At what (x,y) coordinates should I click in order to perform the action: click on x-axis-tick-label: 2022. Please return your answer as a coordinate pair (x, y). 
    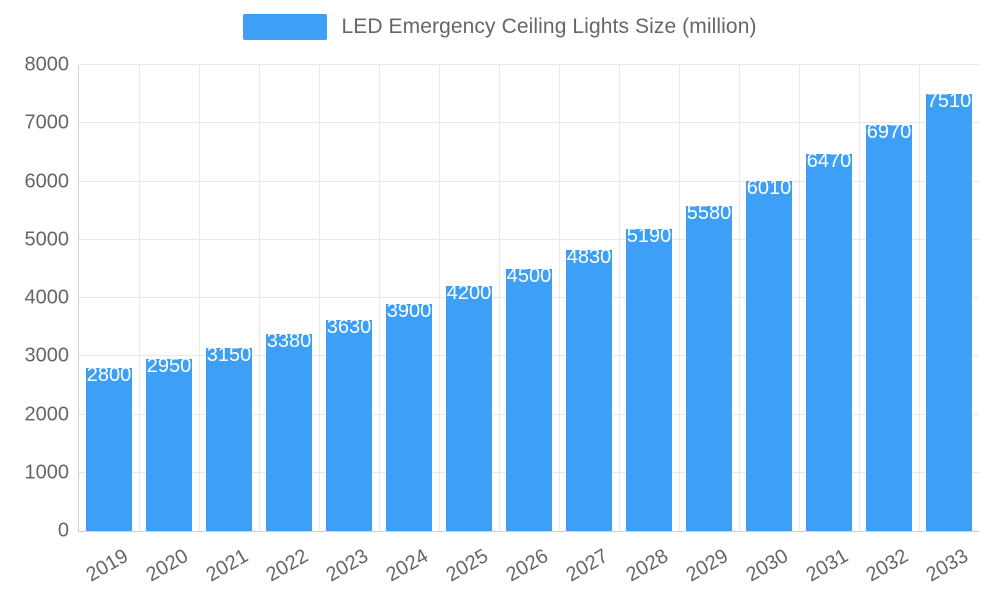
    Looking at the image, I should click on (287, 566).